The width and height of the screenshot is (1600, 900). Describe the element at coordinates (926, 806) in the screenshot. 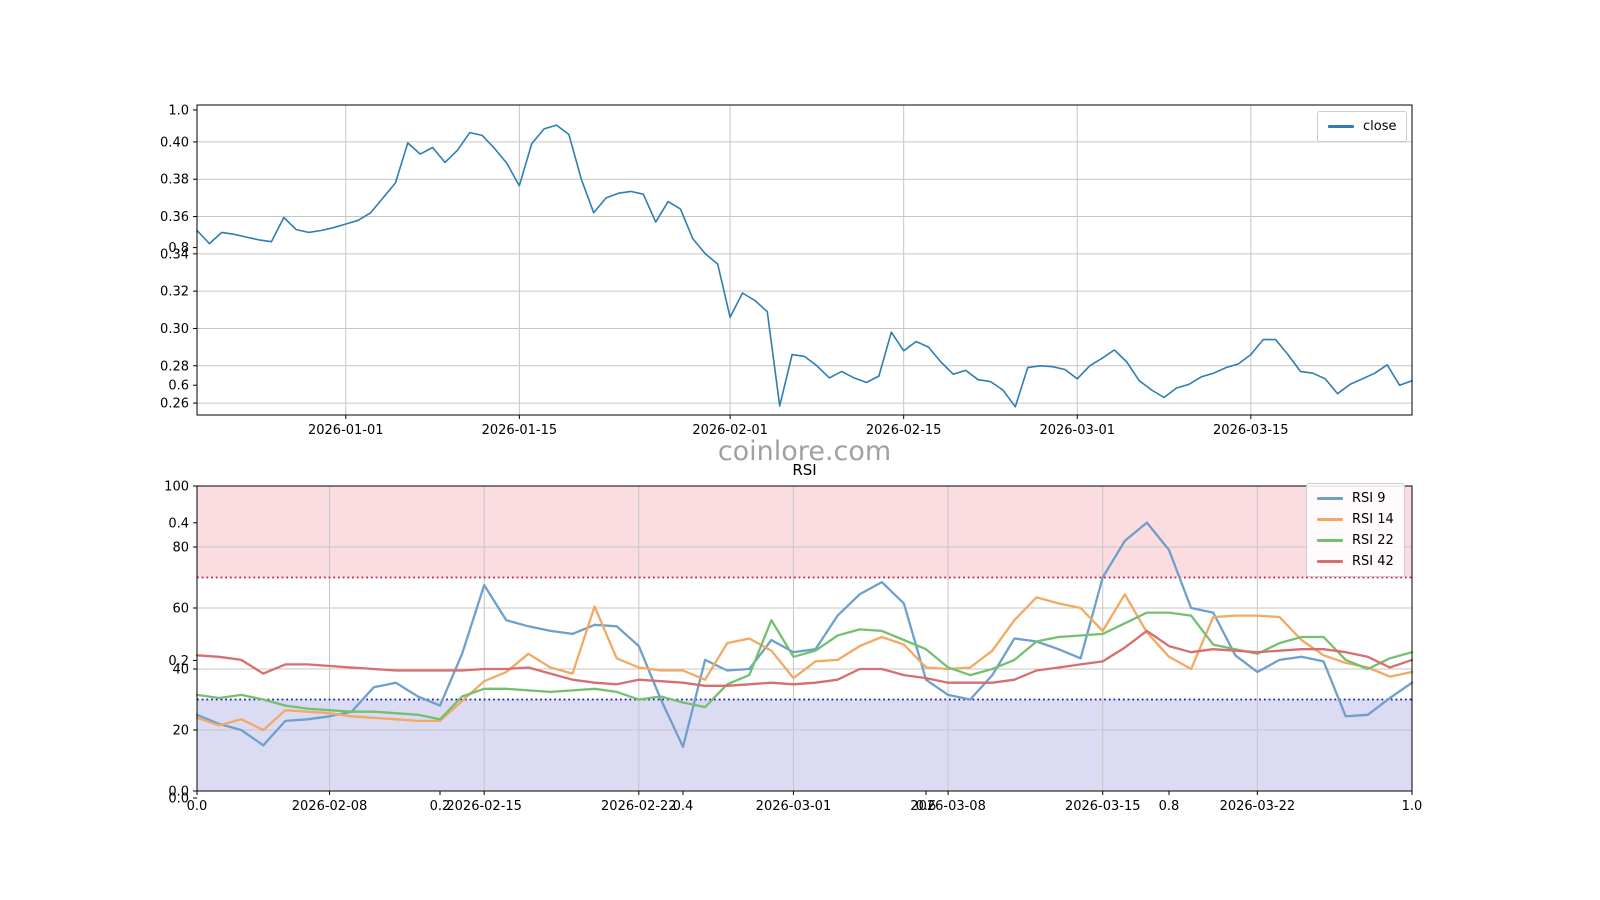

I see `overlay-x-tick-label: 0.6` at that location.